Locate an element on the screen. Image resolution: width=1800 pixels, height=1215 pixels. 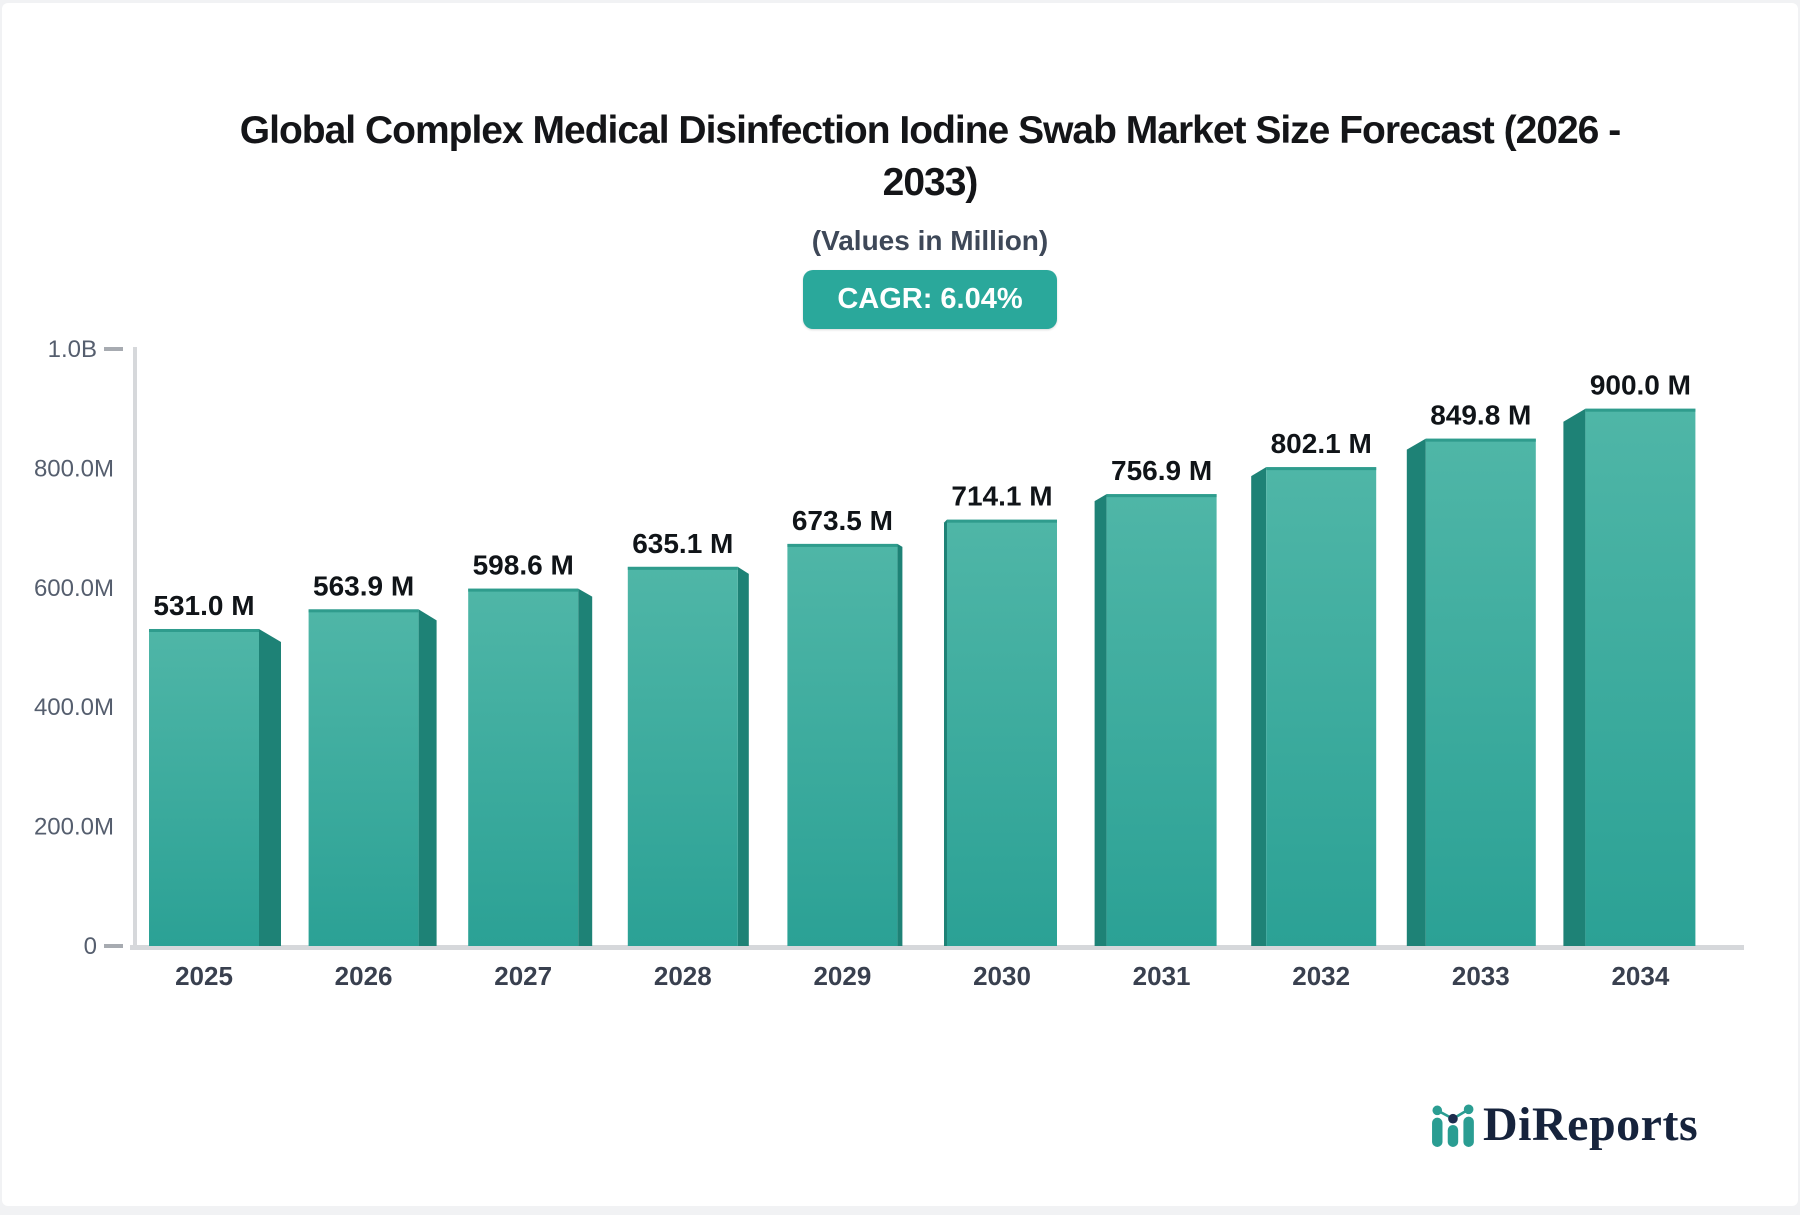
bar-value-label: 714.1 M is located at coordinates (1001, 496).